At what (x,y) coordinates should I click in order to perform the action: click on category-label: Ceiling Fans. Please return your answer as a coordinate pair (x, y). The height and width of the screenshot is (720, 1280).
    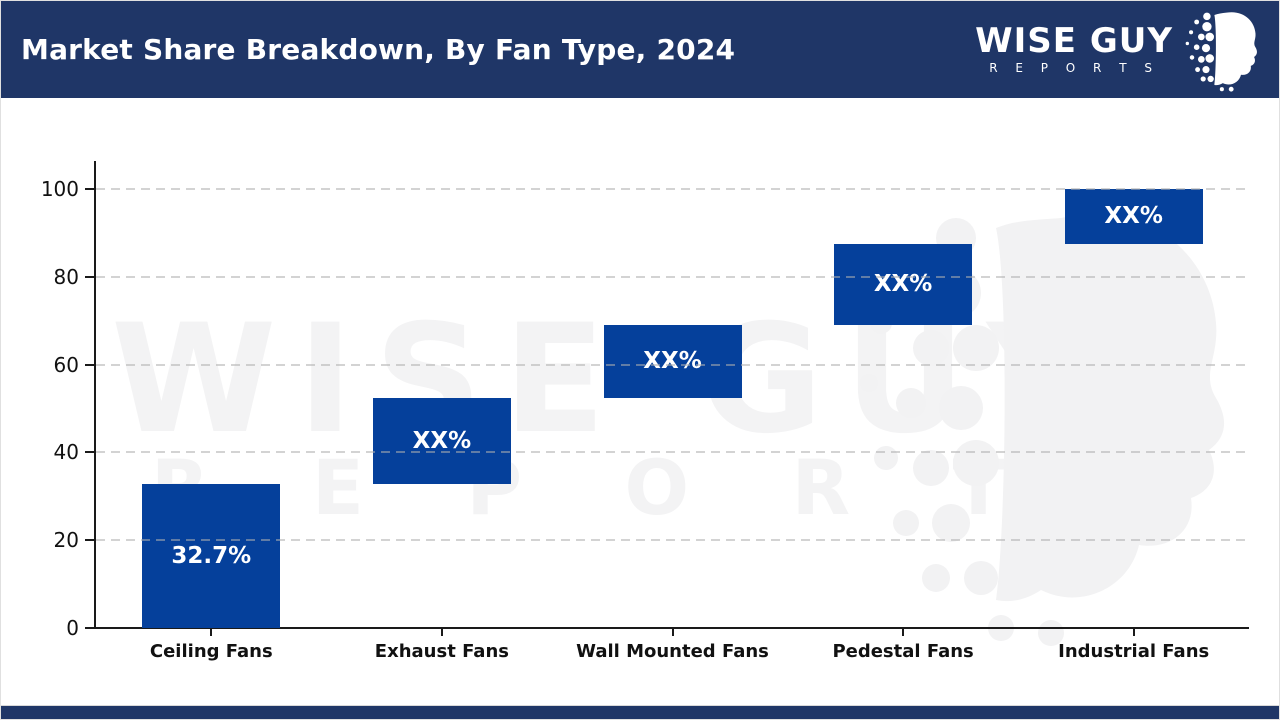
    Looking at the image, I should click on (211, 651).